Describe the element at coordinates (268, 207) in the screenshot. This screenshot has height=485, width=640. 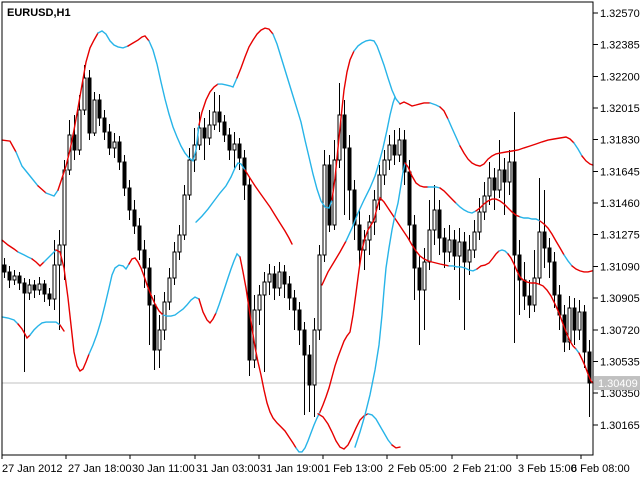
I see `indicator-mid-peak-line` at that location.